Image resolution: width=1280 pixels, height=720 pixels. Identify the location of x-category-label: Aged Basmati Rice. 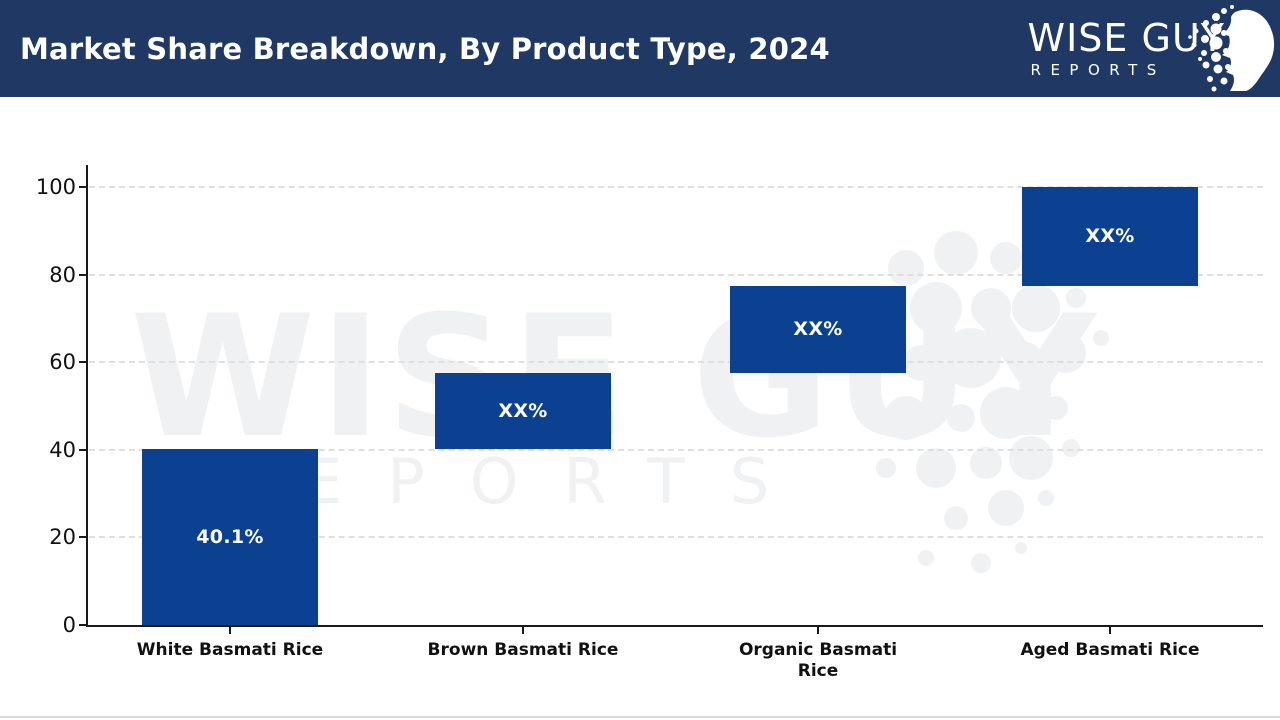
(1110, 650).